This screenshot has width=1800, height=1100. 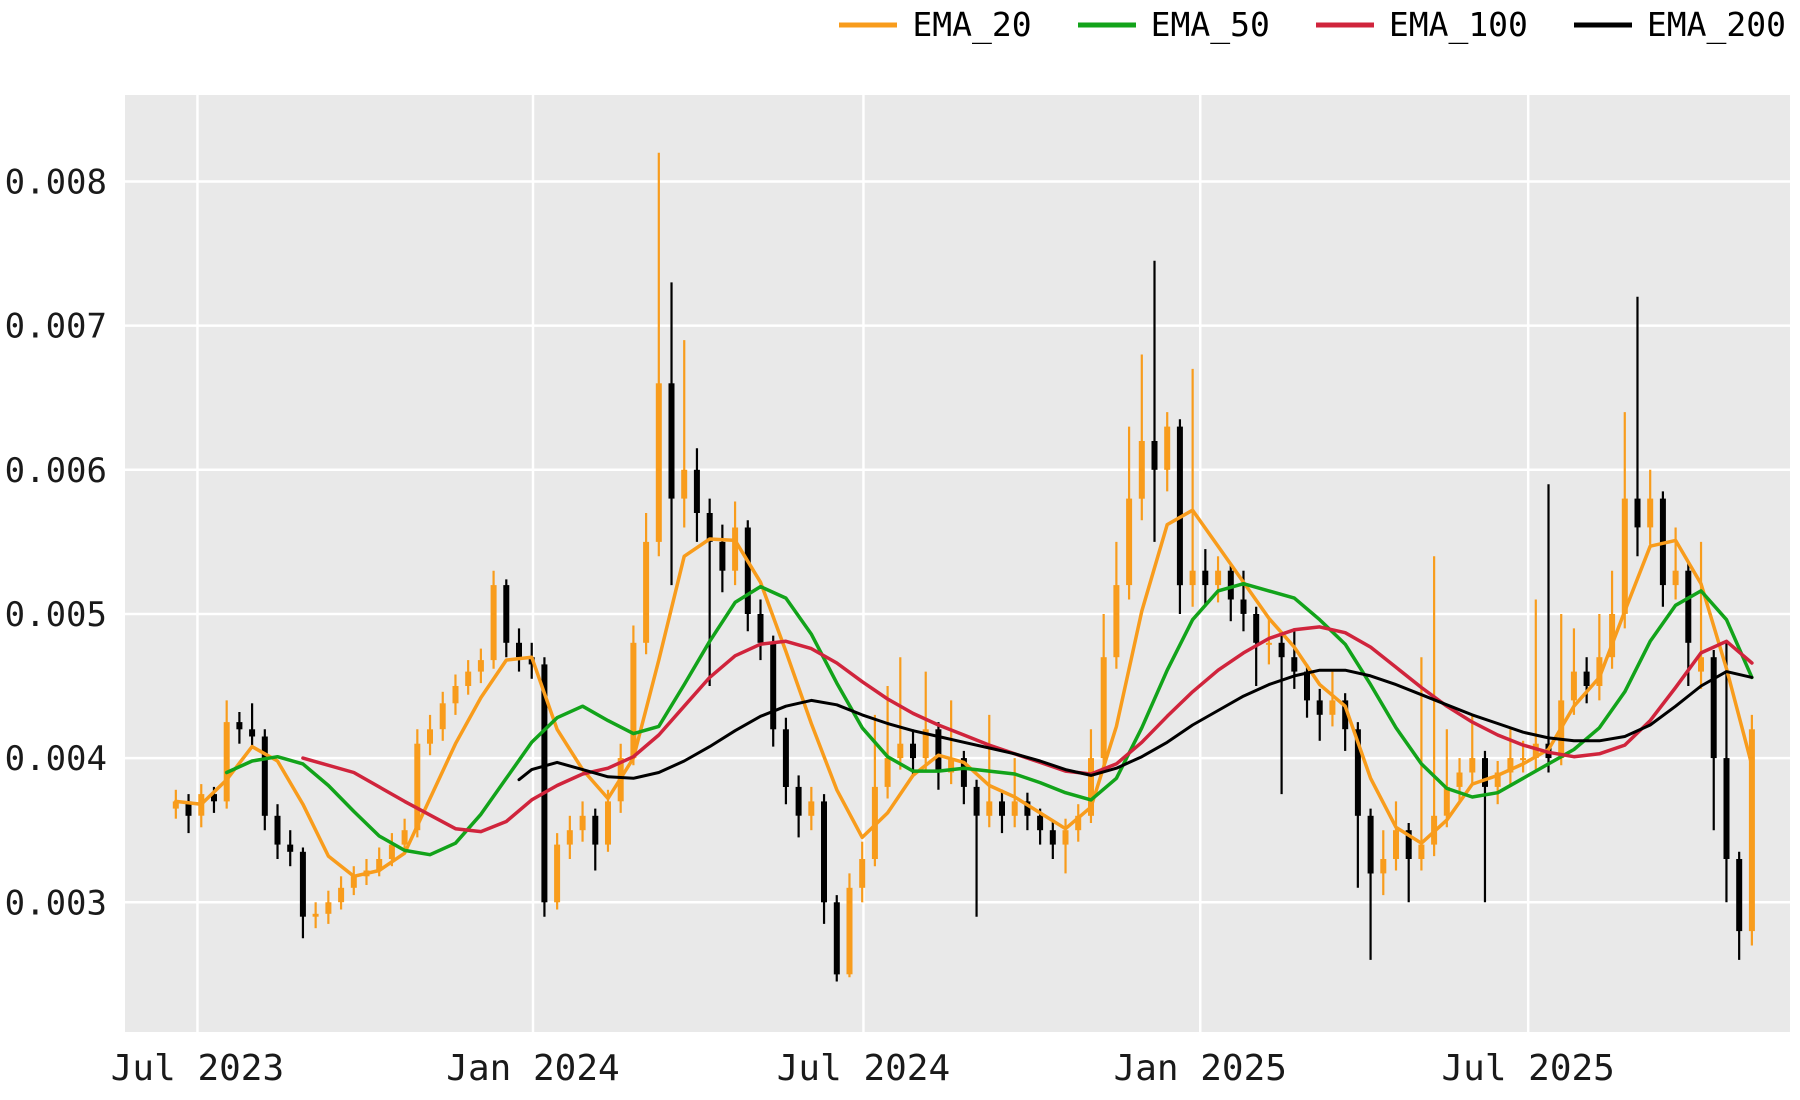 I want to click on legend-item-ema-50: EMA_50, so click(x=1173, y=24).